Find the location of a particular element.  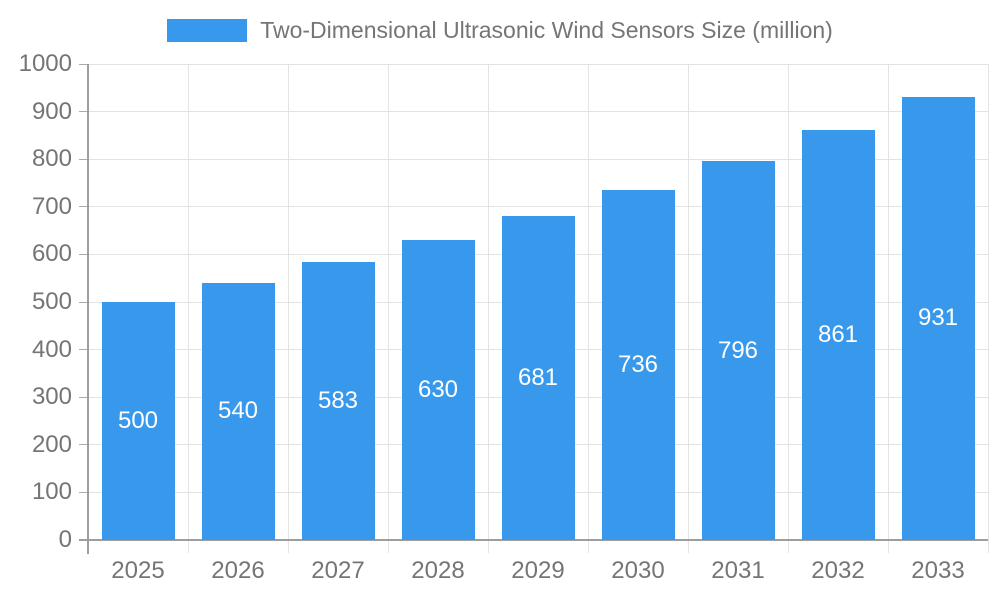

bar-value-label: 736 is located at coordinates (638, 364).